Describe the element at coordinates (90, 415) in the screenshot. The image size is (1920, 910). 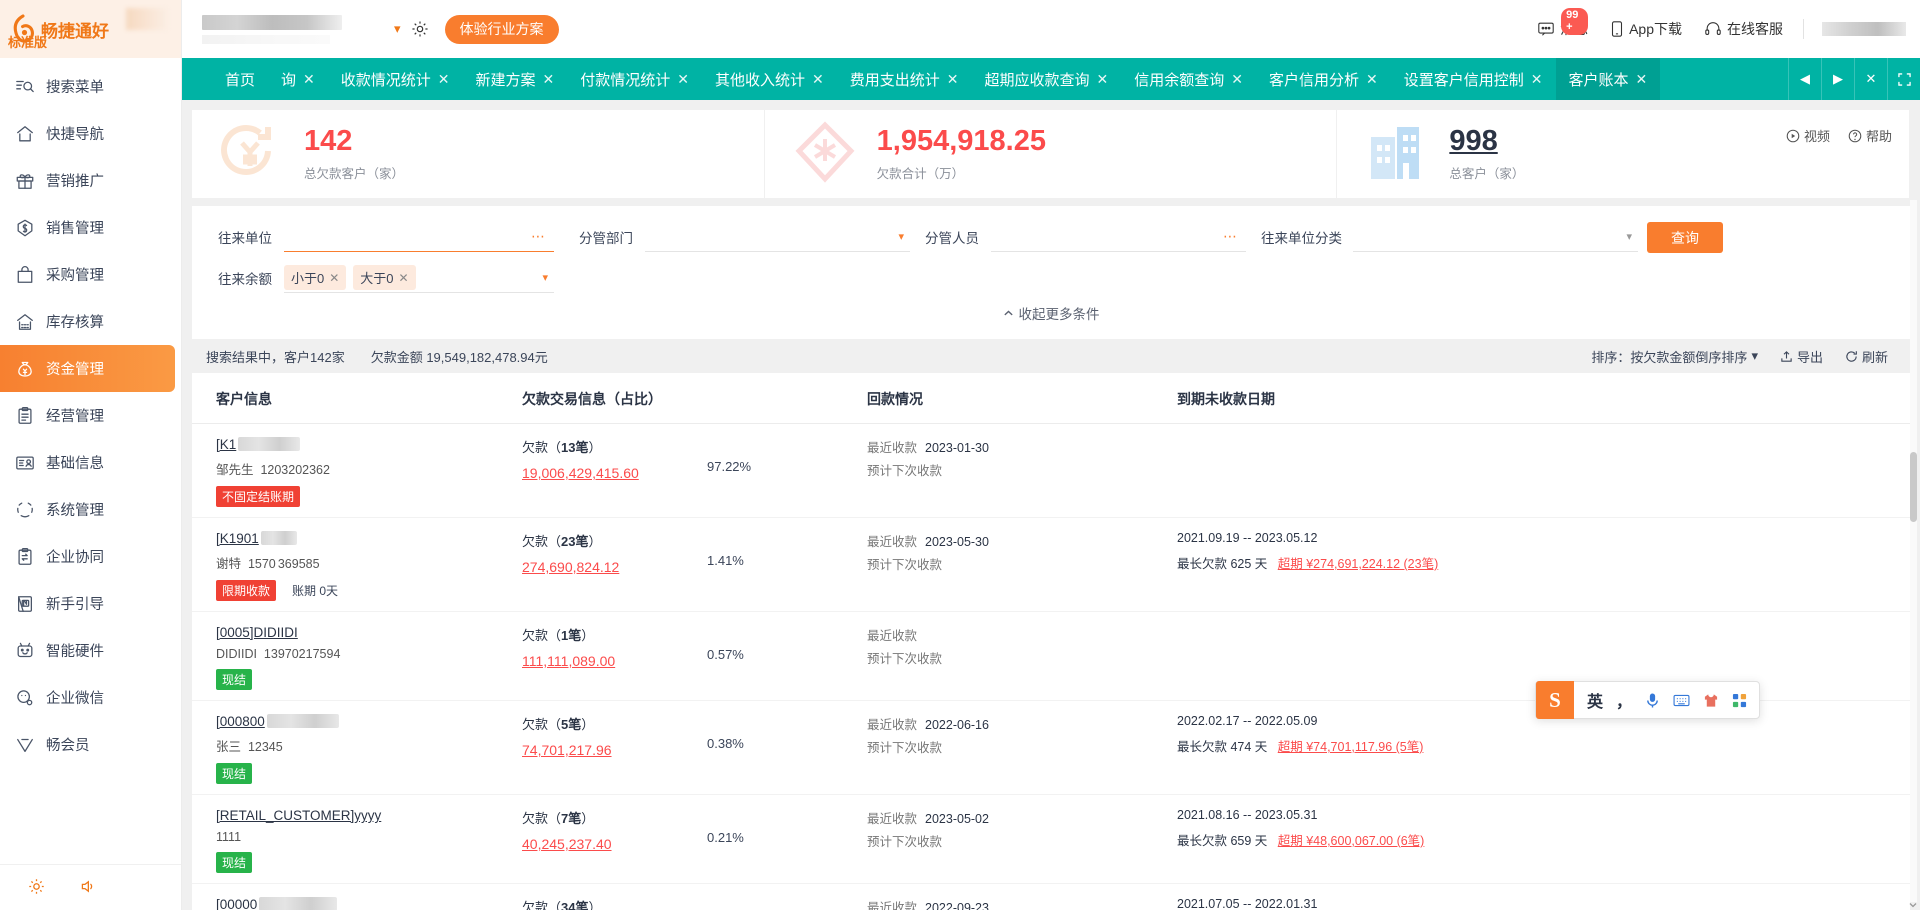
I see `sidebar-item-7: 经营管理` at that location.